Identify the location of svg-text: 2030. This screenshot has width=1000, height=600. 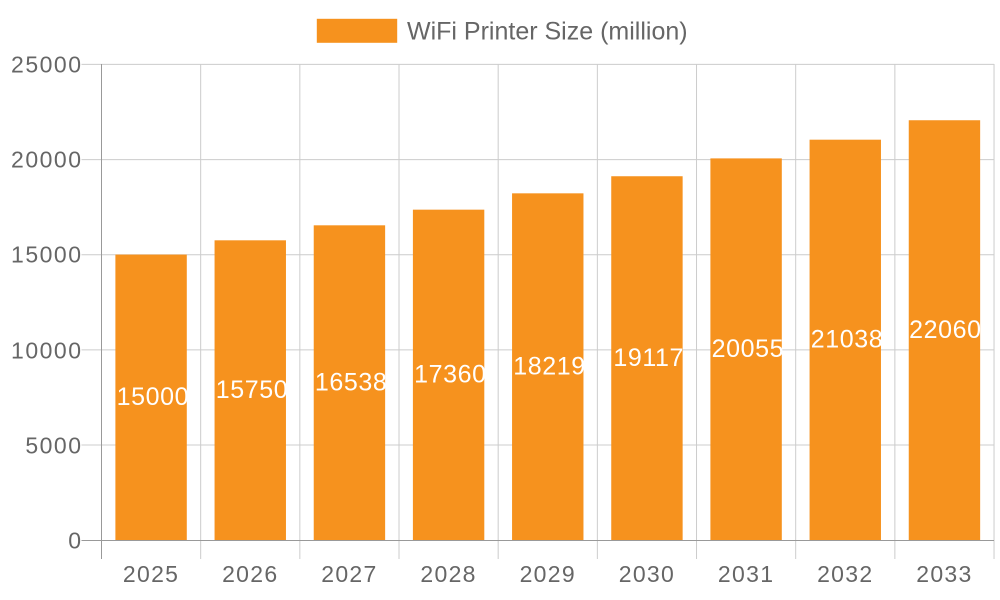
(647, 574).